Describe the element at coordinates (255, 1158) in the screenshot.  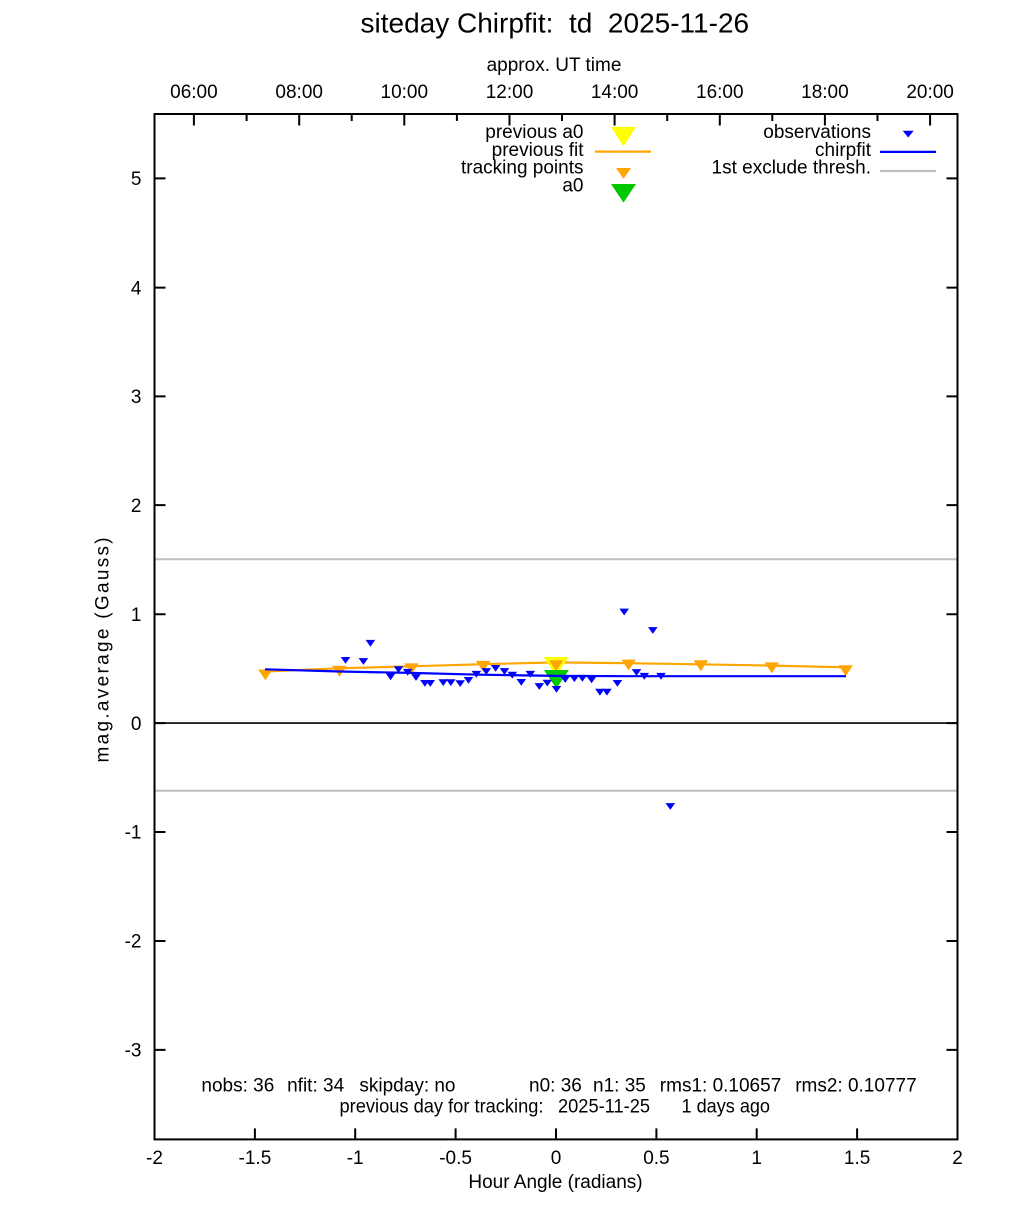
I see `svg-text: -1.5` at that location.